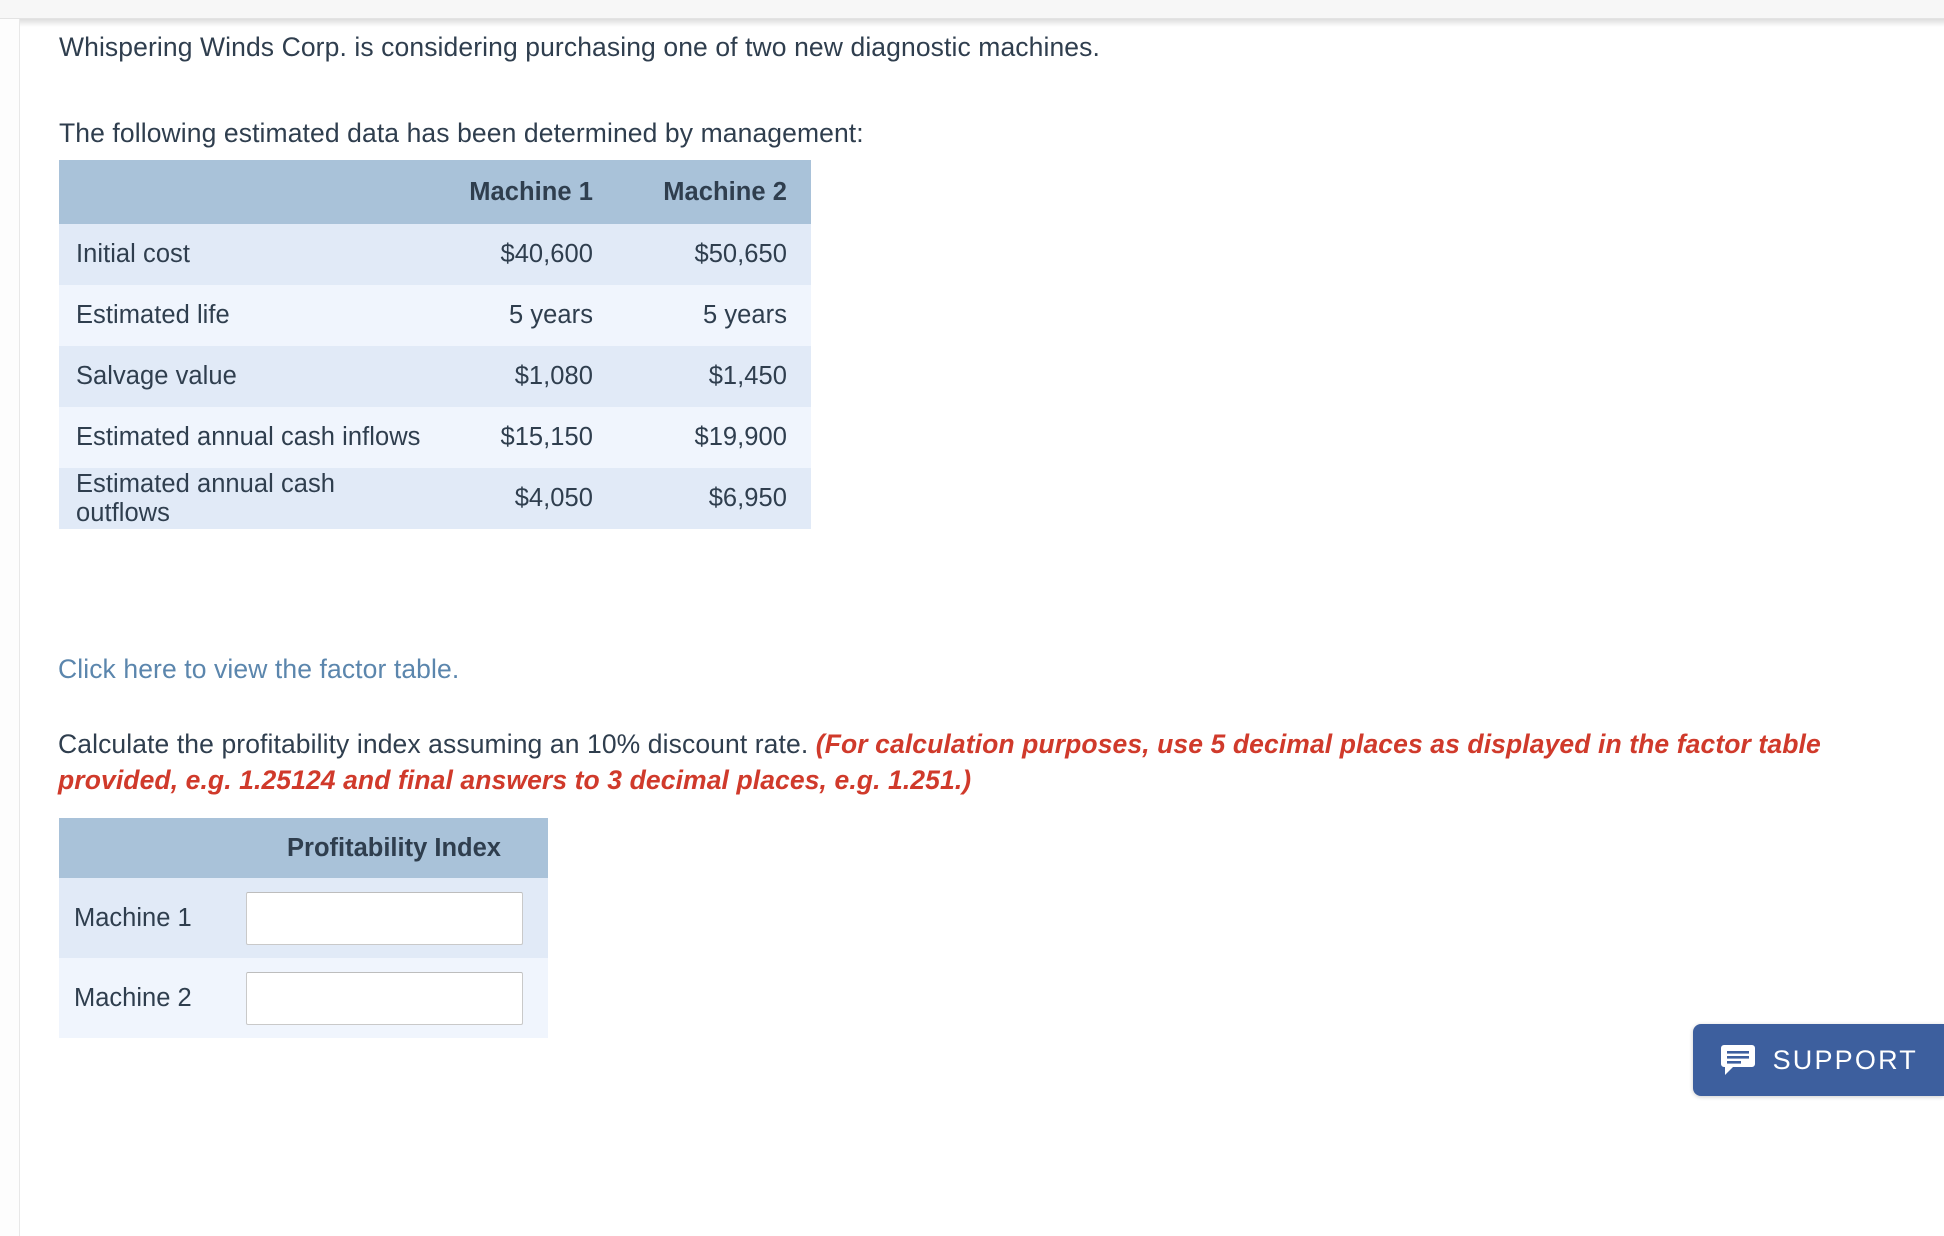 This screenshot has height=1236, width=1944. What do you see at coordinates (745, 315) in the screenshot?
I see `row-value-estimated-life-m2: 5 years` at bounding box center [745, 315].